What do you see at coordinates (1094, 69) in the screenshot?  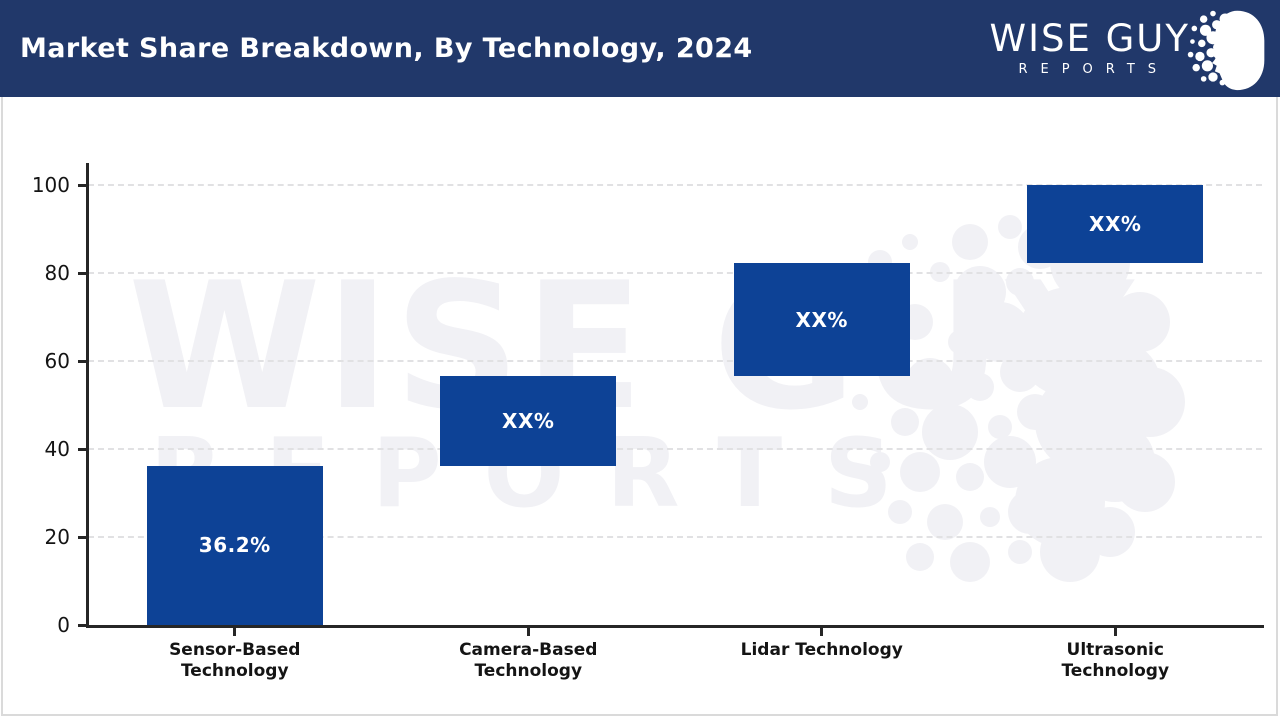 I see `wiseguy-logo-line2: REPORTS` at bounding box center [1094, 69].